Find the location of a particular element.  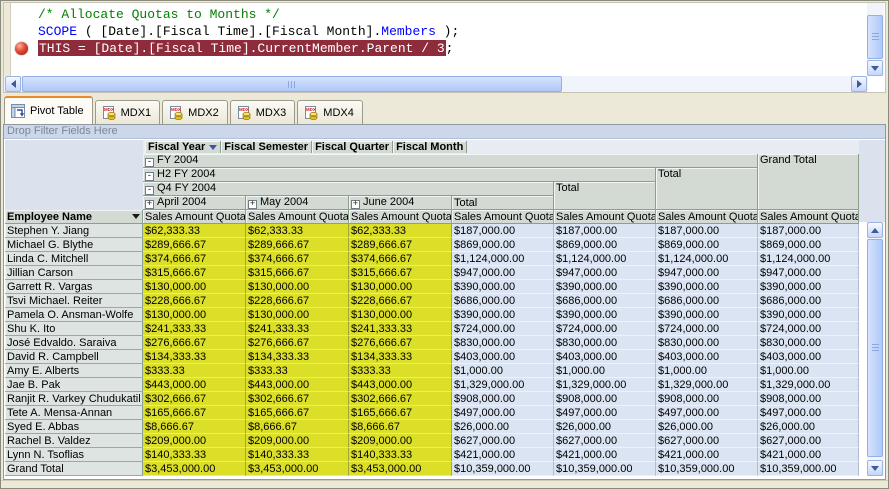

editor-horizontal-scrollbar is located at coordinates (436, 84).